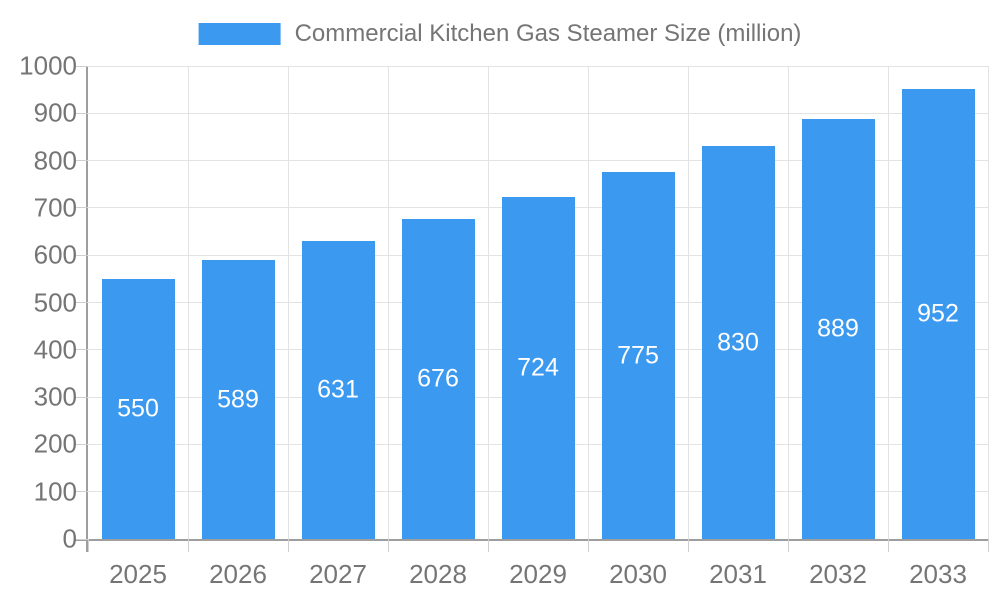  I want to click on bar-value-label: 830, so click(738, 342).